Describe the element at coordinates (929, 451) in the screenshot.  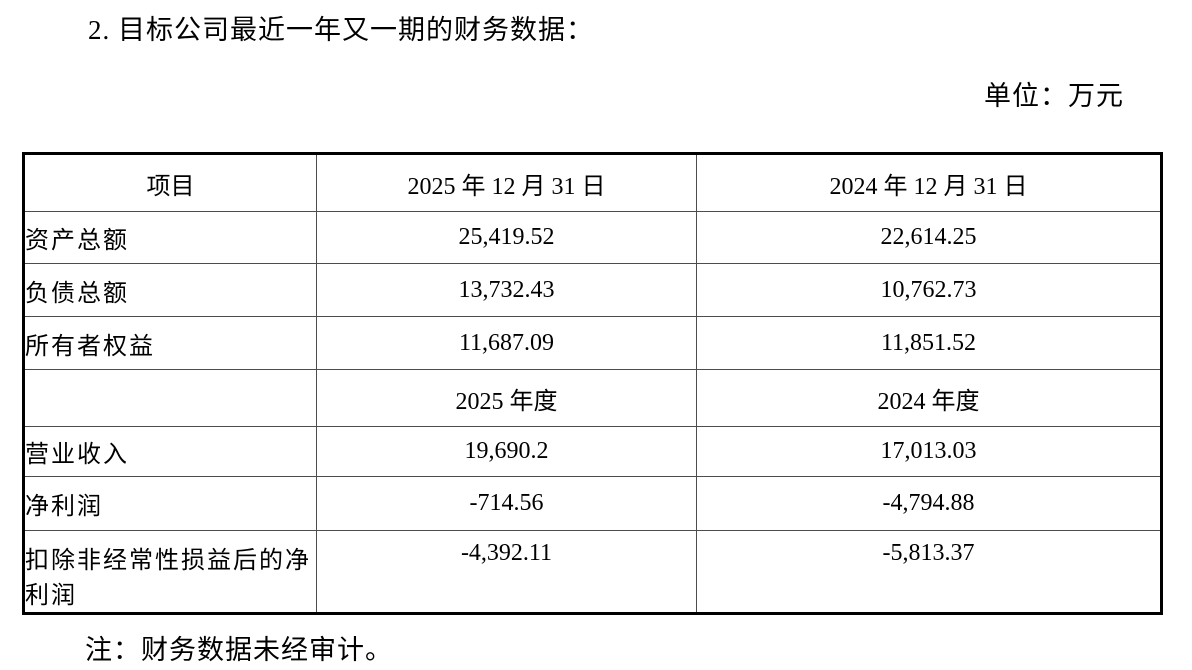
I see `value-2024: 17,013.03` at that location.